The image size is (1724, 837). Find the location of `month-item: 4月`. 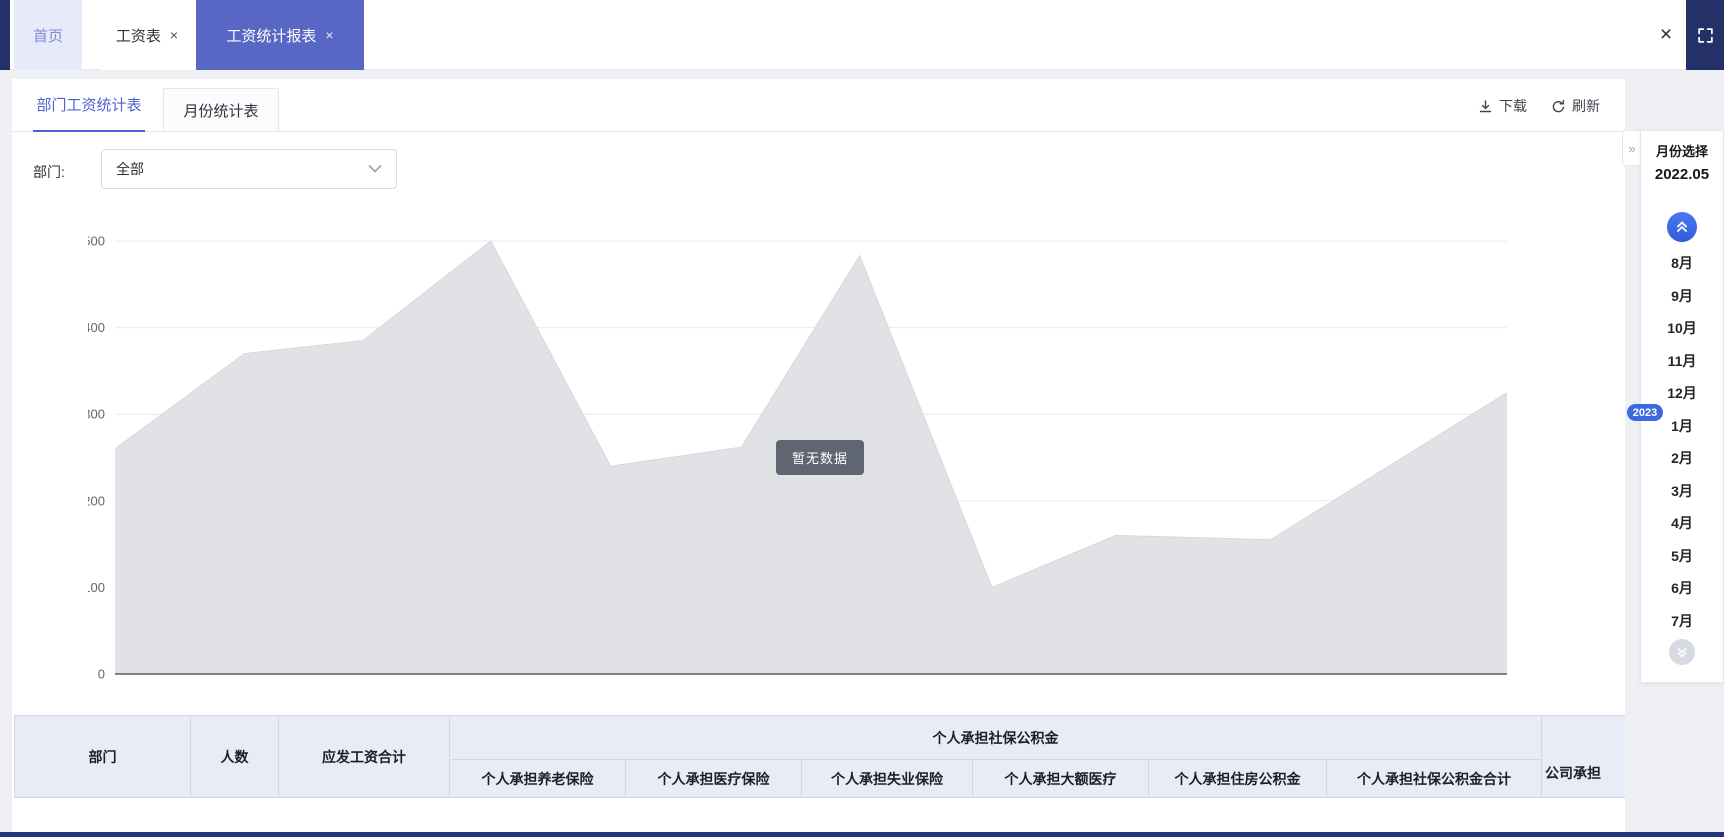

month-item: 4月 is located at coordinates (1682, 523).